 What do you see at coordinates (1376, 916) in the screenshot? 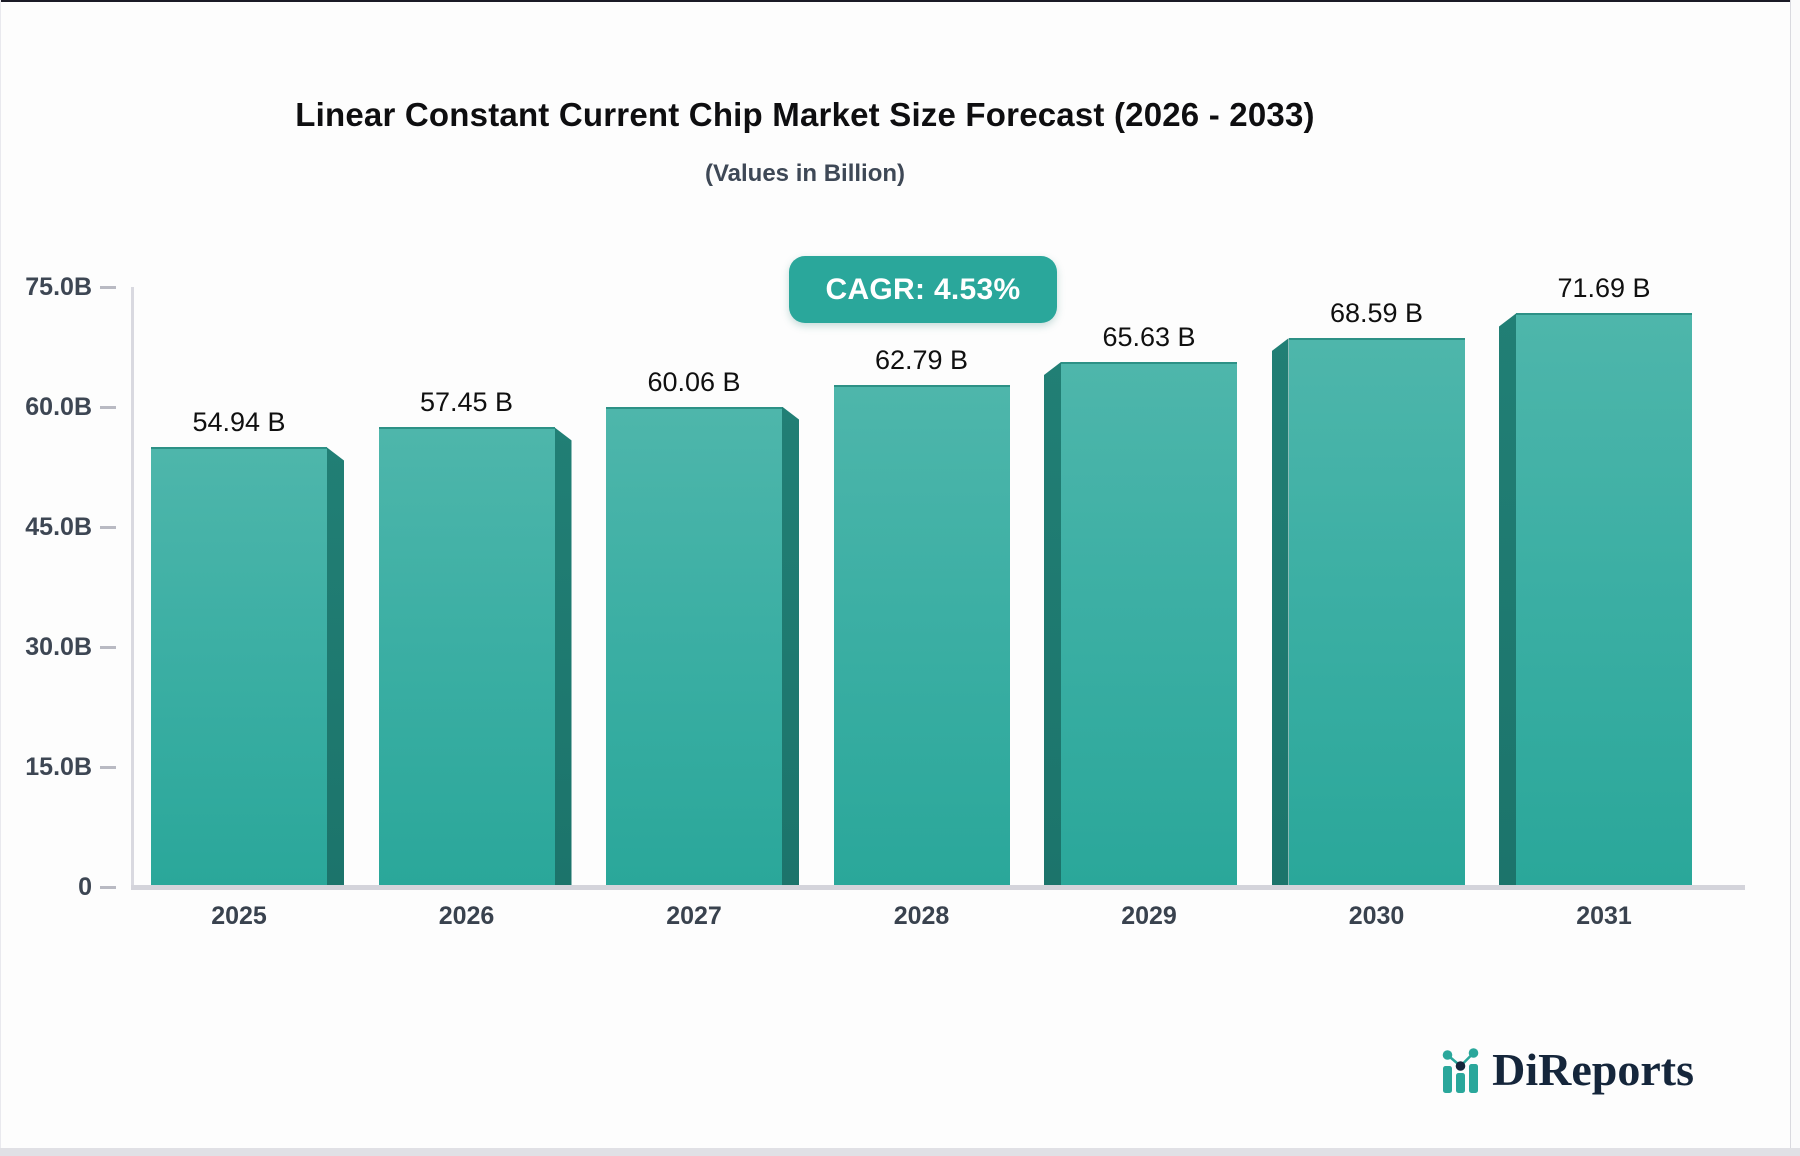
I see `x-tick-label-2030: 2030` at bounding box center [1376, 916].